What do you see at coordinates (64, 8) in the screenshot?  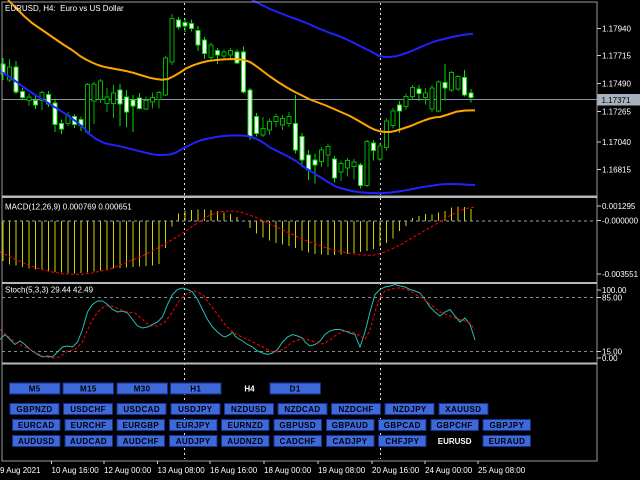 I see `svg-text: EURUSD, H4: Euro vs US Dollar` at bounding box center [64, 8].